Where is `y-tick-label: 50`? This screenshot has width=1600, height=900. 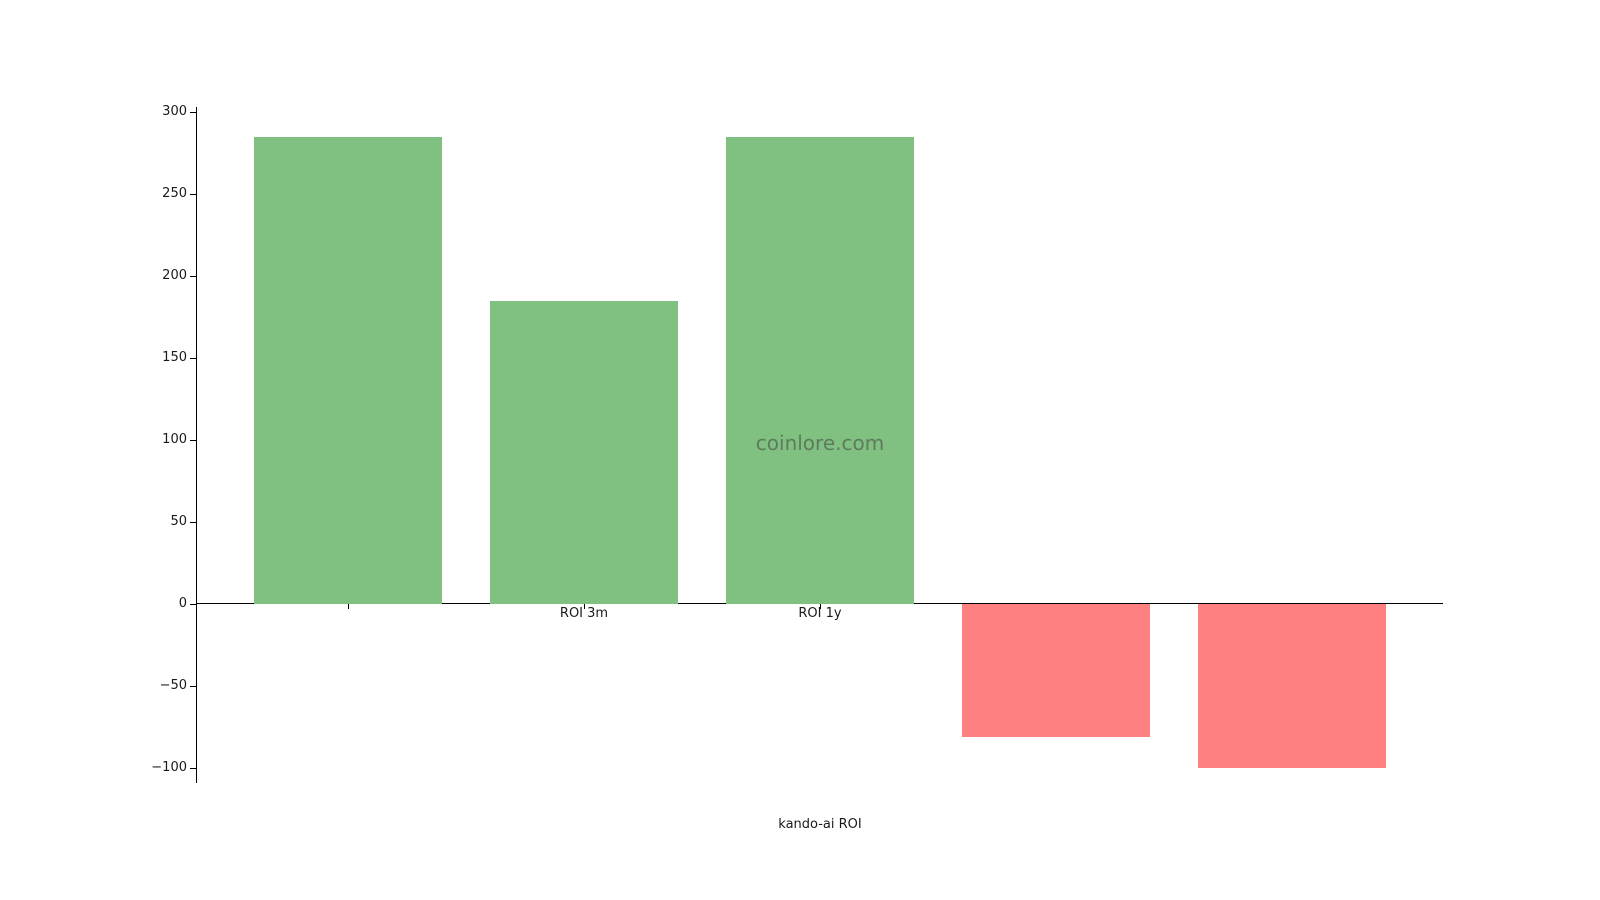 y-tick-label: 50 is located at coordinates (178, 521).